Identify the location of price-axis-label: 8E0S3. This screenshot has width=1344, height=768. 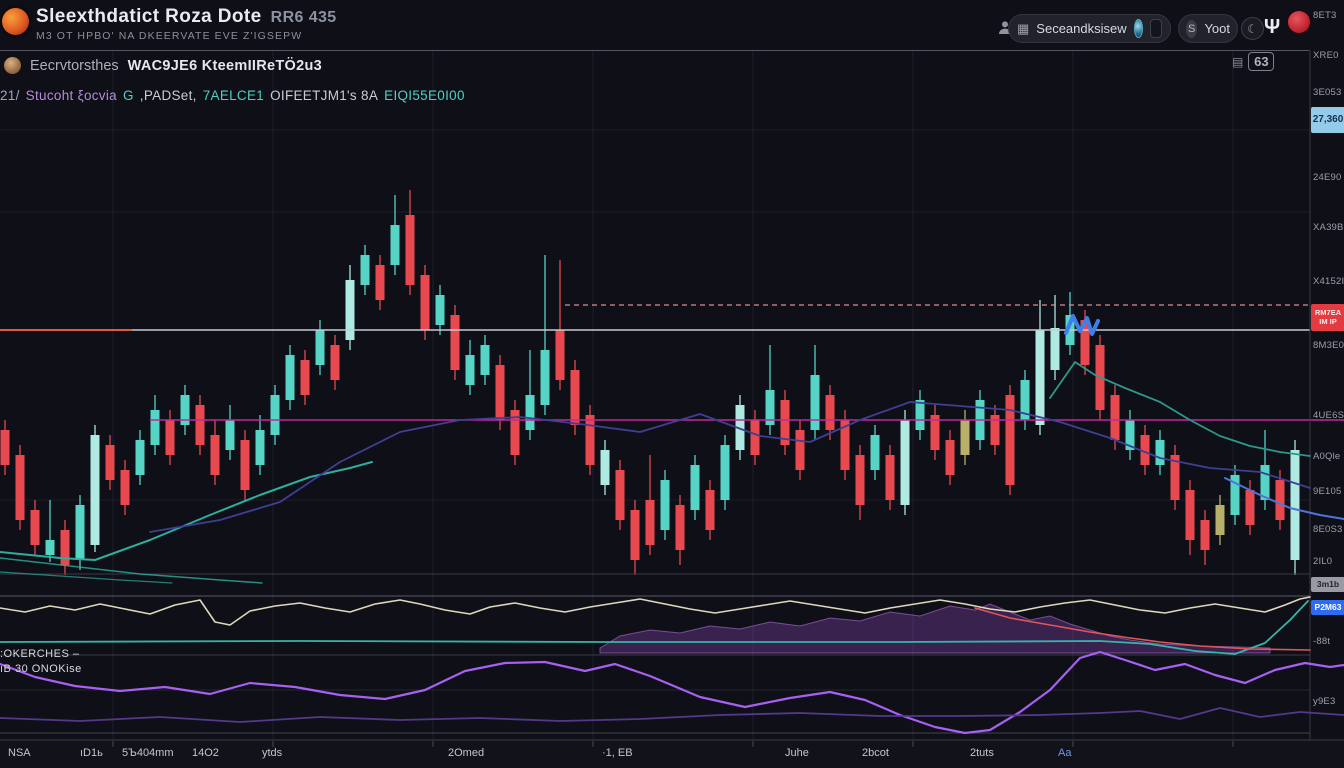
(1328, 529).